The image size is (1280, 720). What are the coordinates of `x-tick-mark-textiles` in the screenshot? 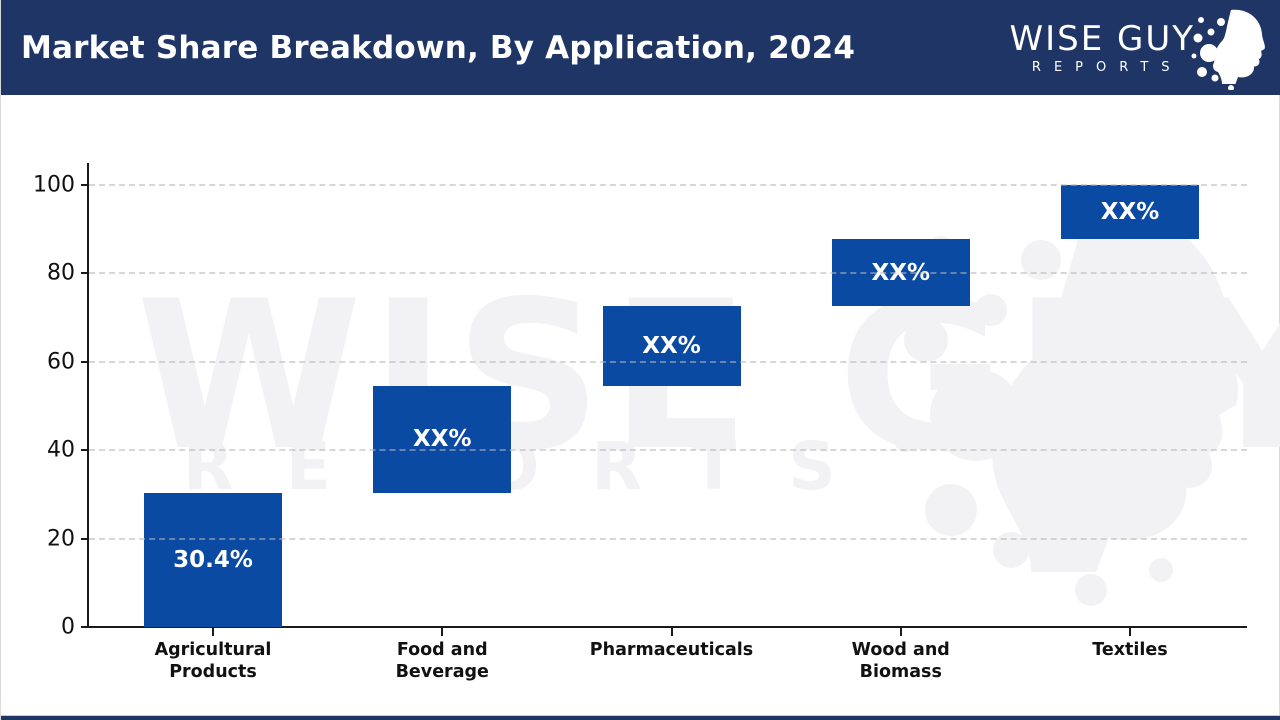 It's located at (1130, 632).